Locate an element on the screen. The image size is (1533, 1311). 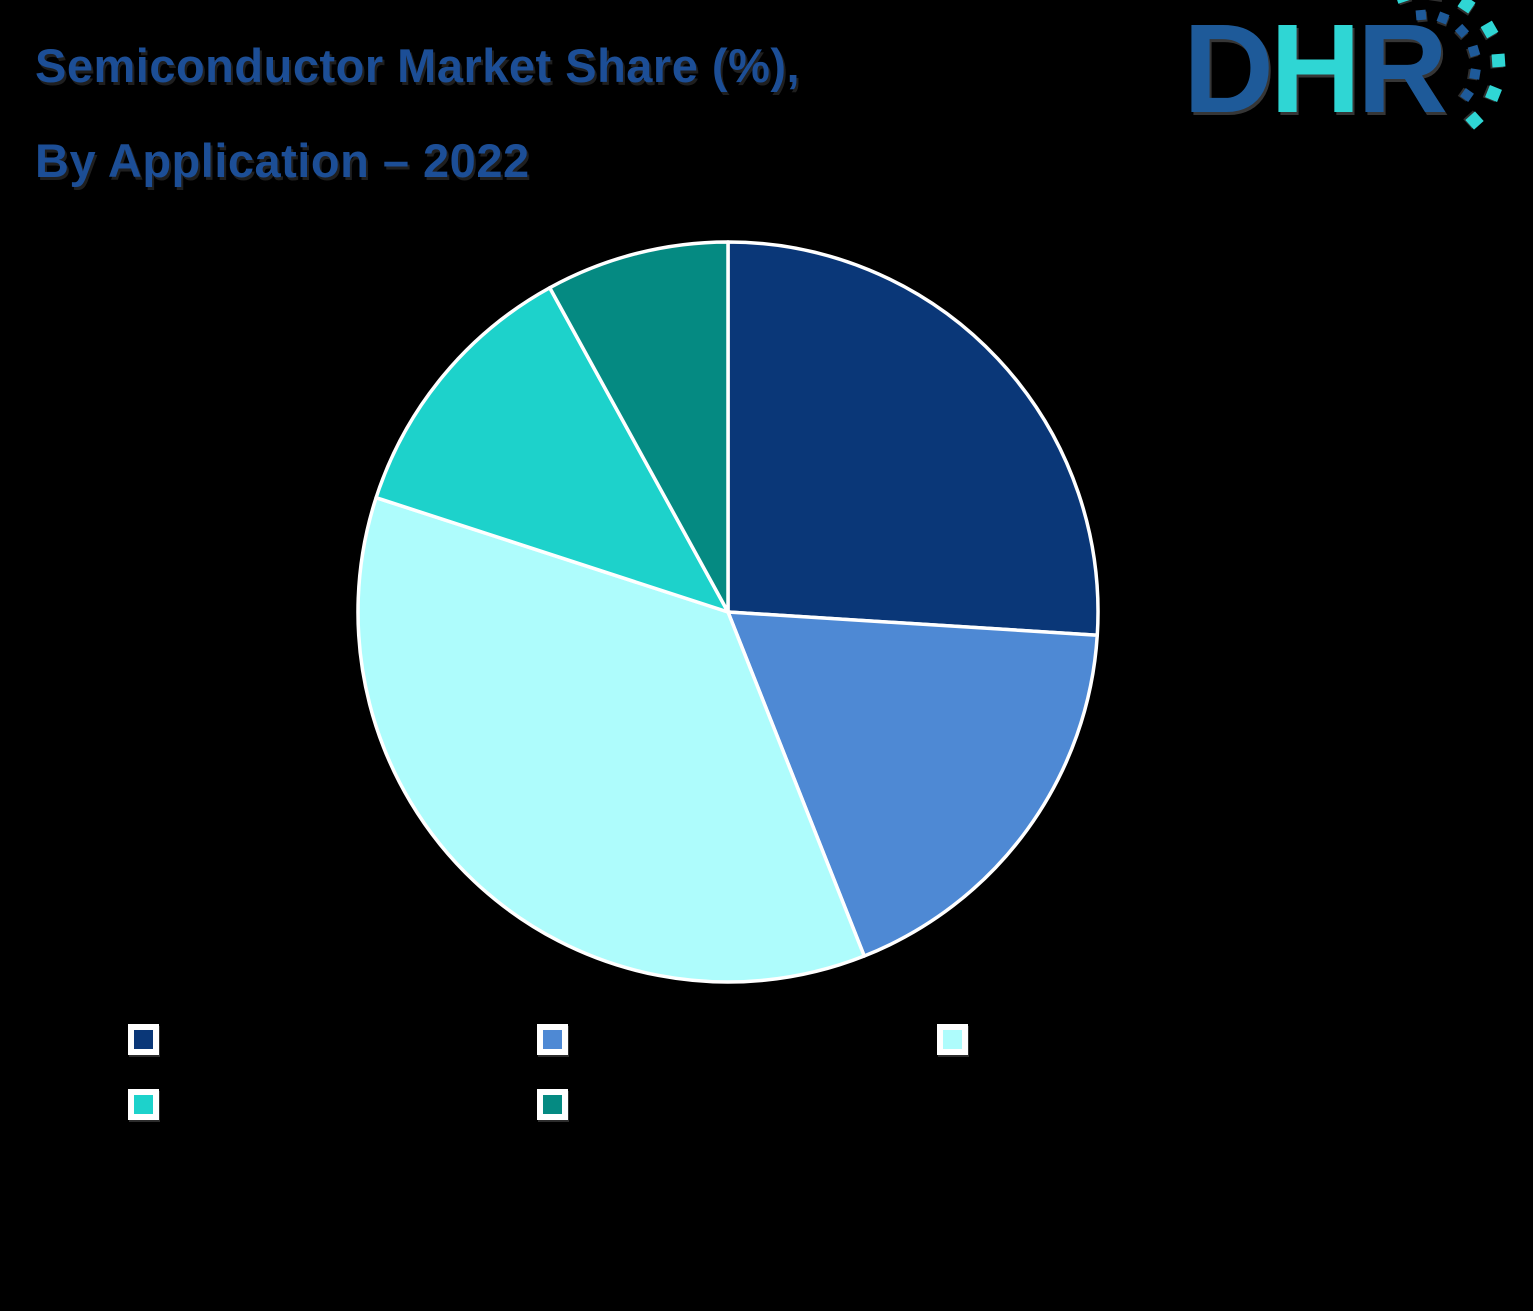
legend-item-pale-cyan is located at coordinates (952, 1039).